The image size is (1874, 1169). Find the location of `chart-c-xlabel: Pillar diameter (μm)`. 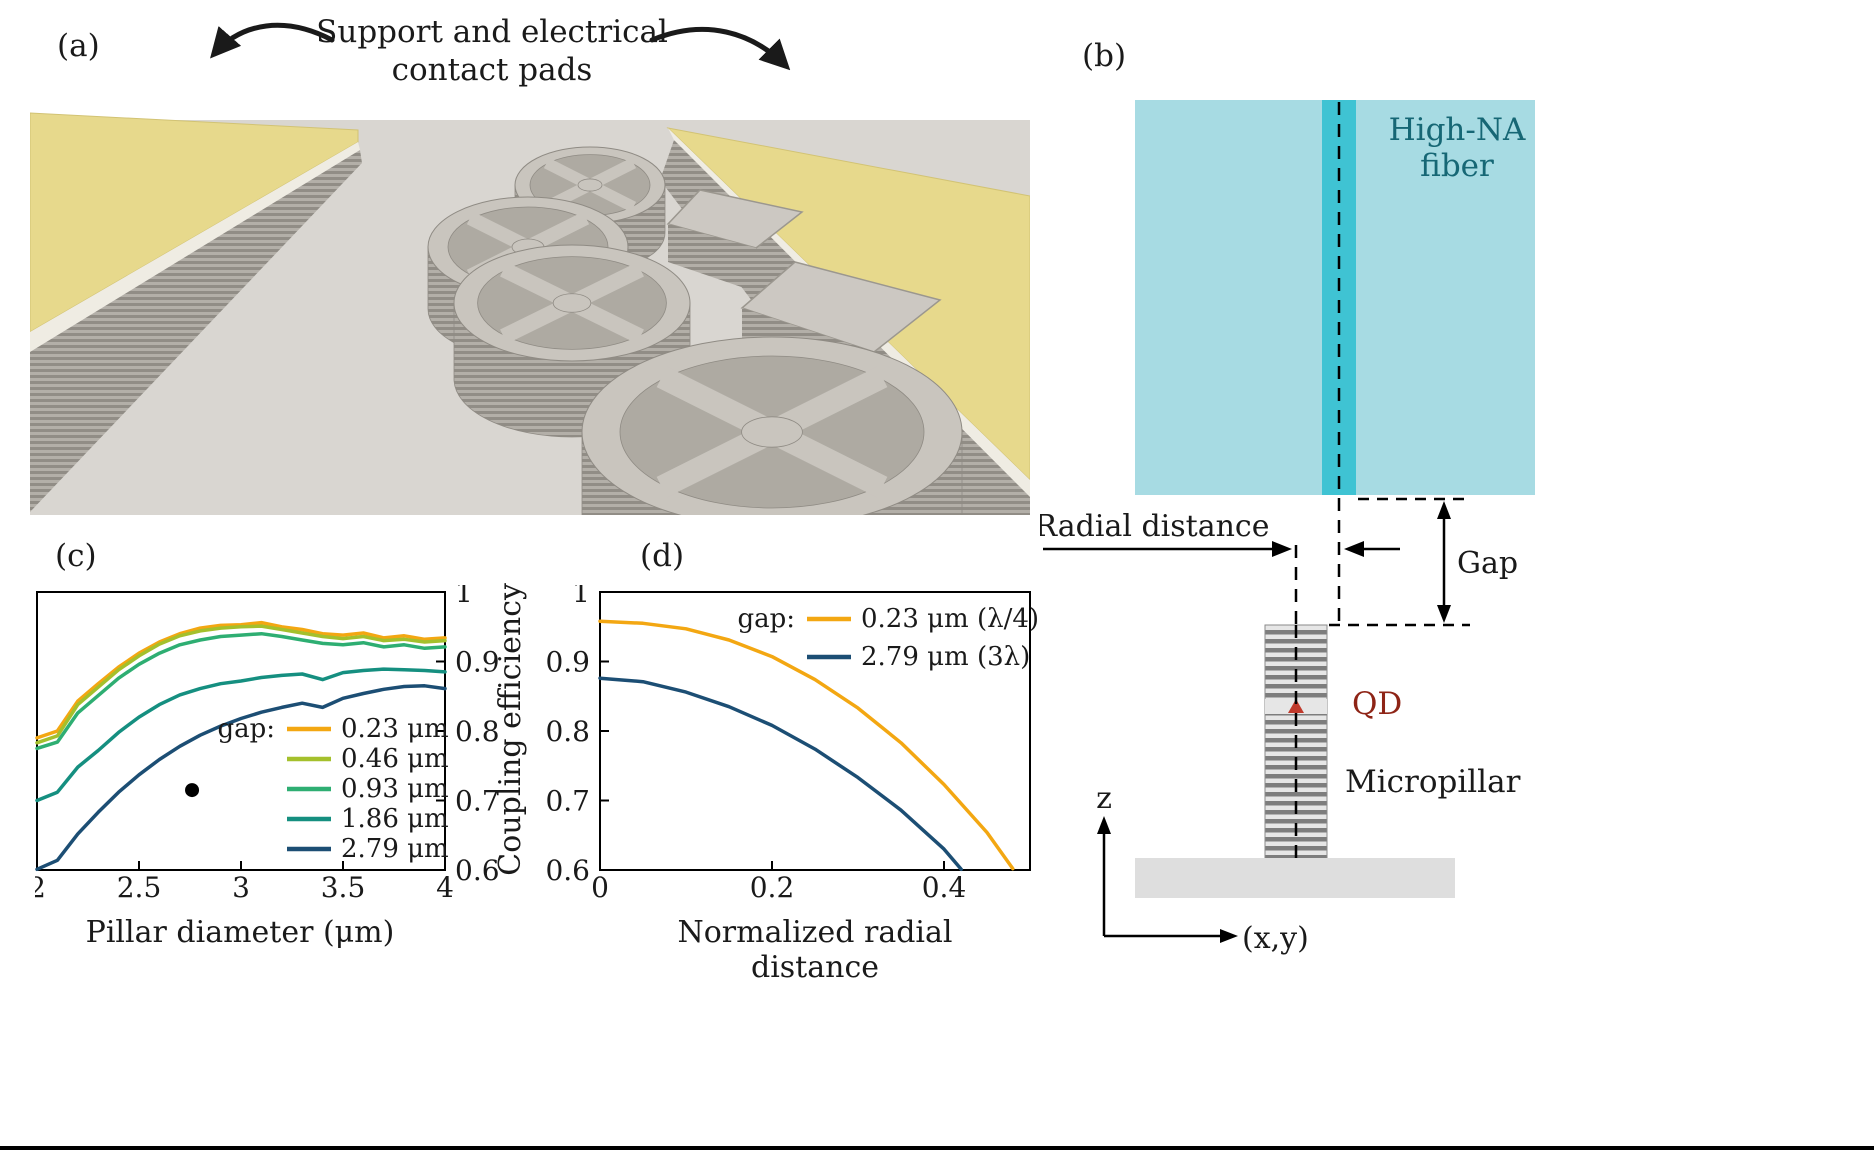

chart-c-xlabel: Pillar diameter (μm) is located at coordinates (240, 932).